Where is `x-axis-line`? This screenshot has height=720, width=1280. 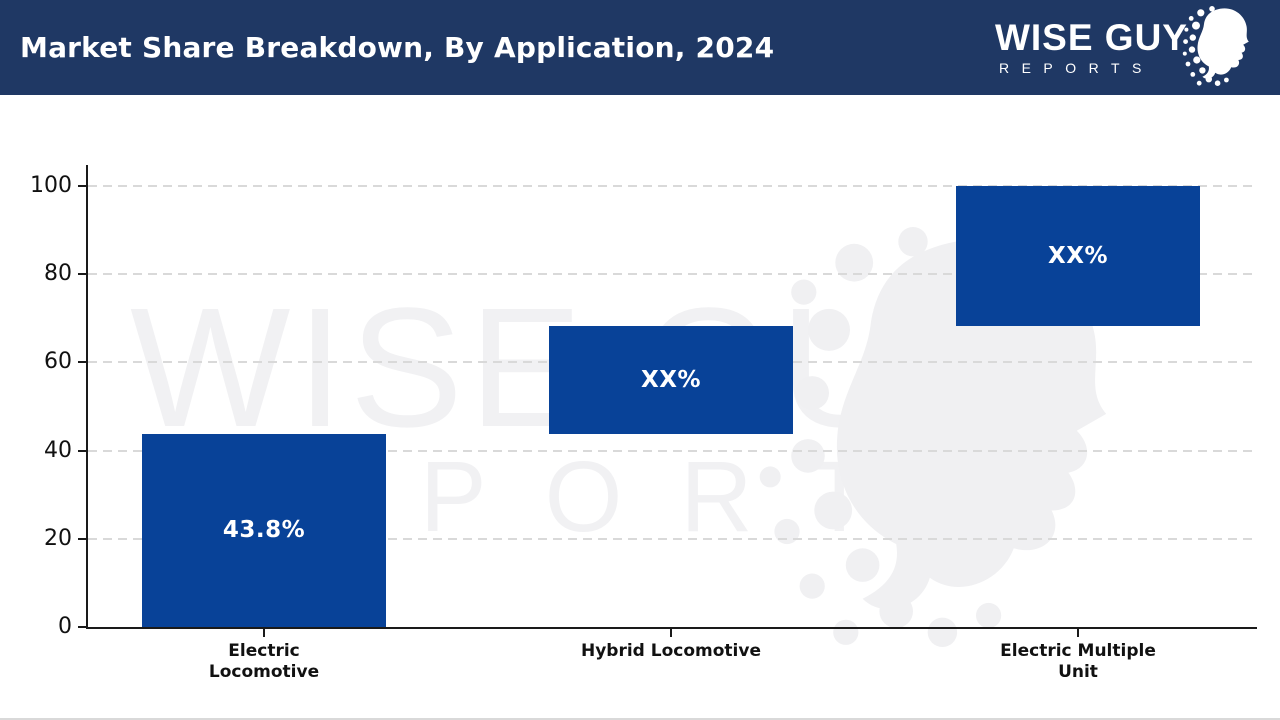
x-axis-line is located at coordinates (671, 628).